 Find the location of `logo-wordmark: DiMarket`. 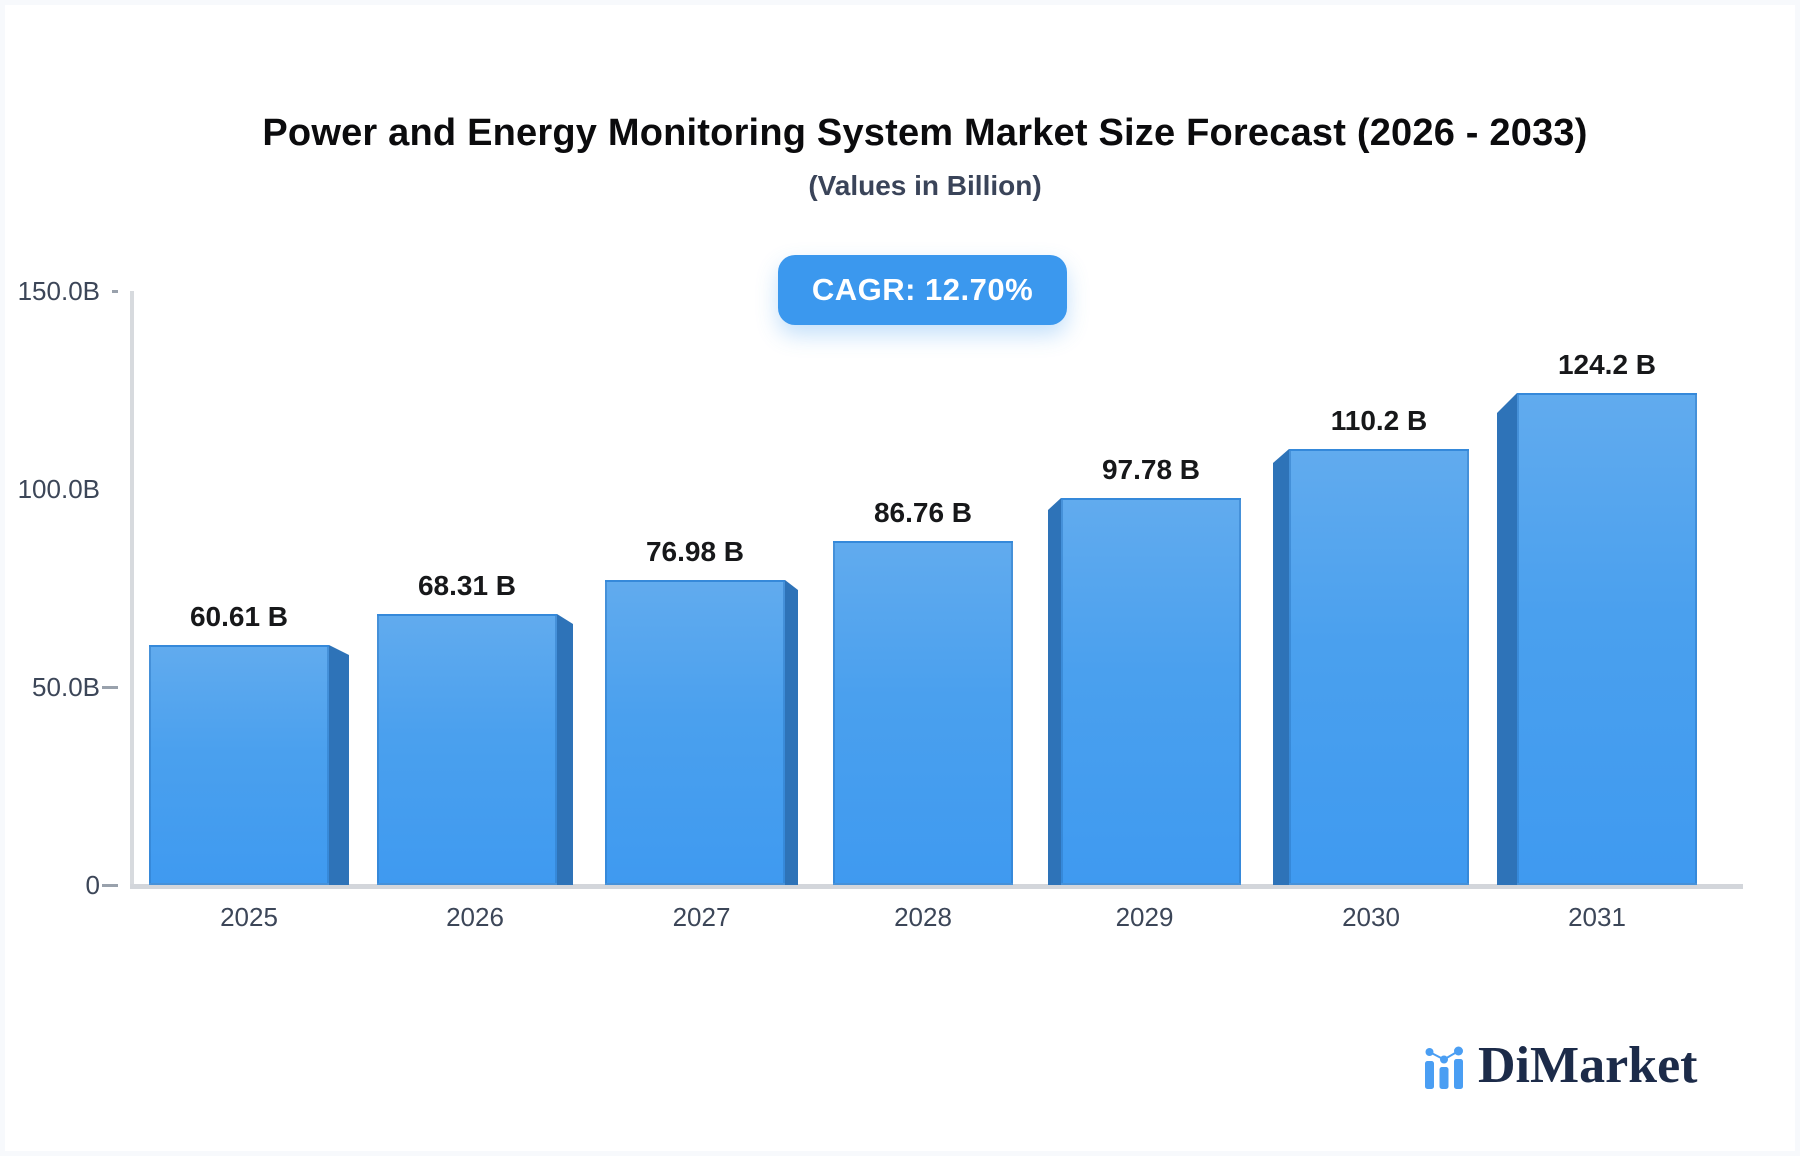

logo-wordmark: DiMarket is located at coordinates (1588, 1065).